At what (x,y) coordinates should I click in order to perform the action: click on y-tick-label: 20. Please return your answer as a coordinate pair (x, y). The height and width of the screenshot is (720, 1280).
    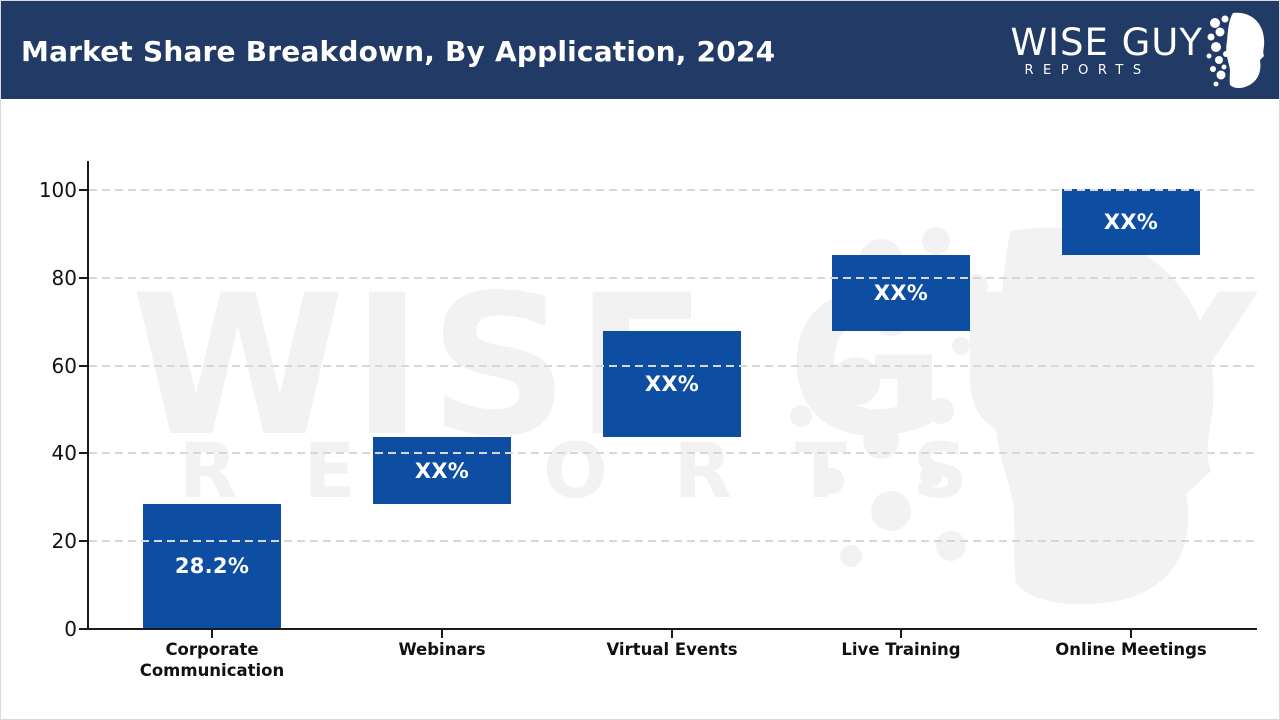
    Looking at the image, I should click on (64, 541).